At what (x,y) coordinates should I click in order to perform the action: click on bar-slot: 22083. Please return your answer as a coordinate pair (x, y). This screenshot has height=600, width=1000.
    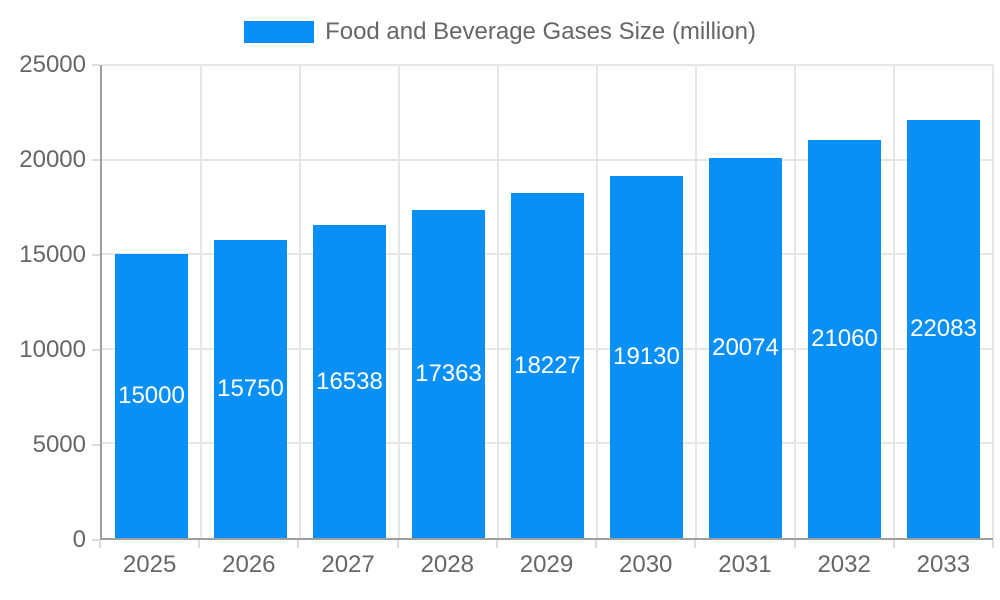
    Looking at the image, I should click on (943, 301).